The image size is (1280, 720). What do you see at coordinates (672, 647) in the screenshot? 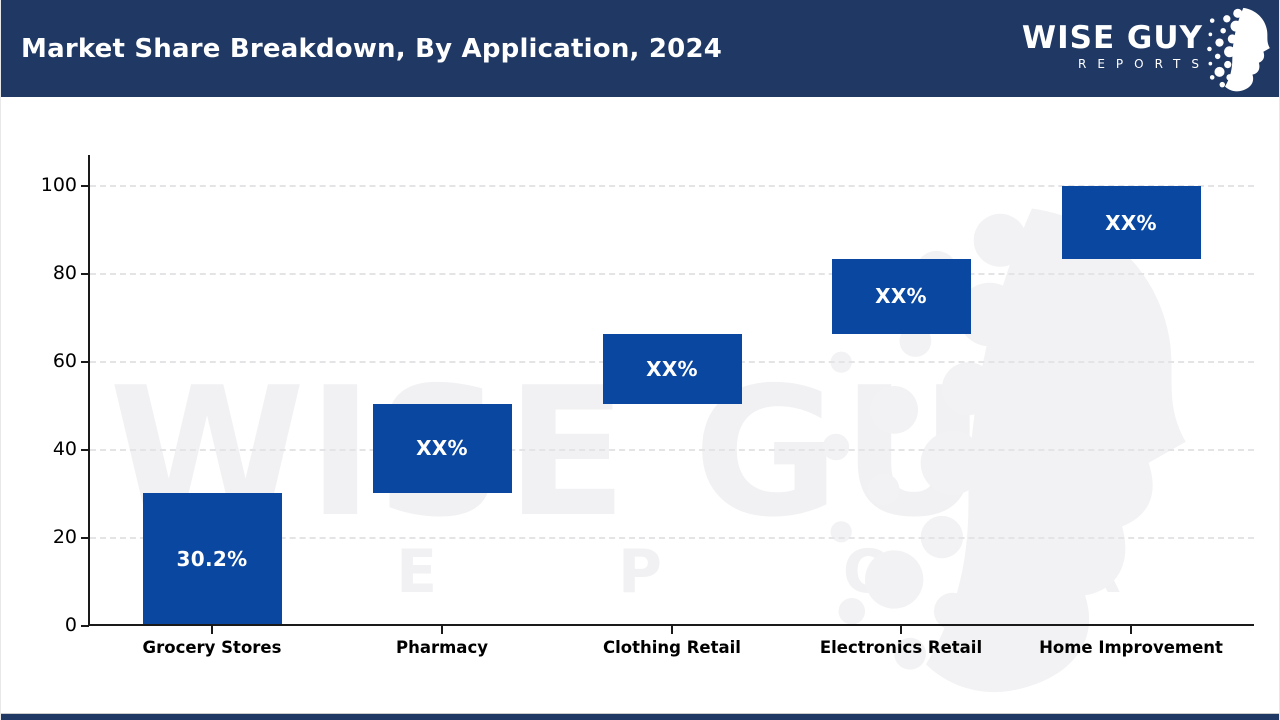
I see `x-tick-label-3: Clothing Retail` at bounding box center [672, 647].